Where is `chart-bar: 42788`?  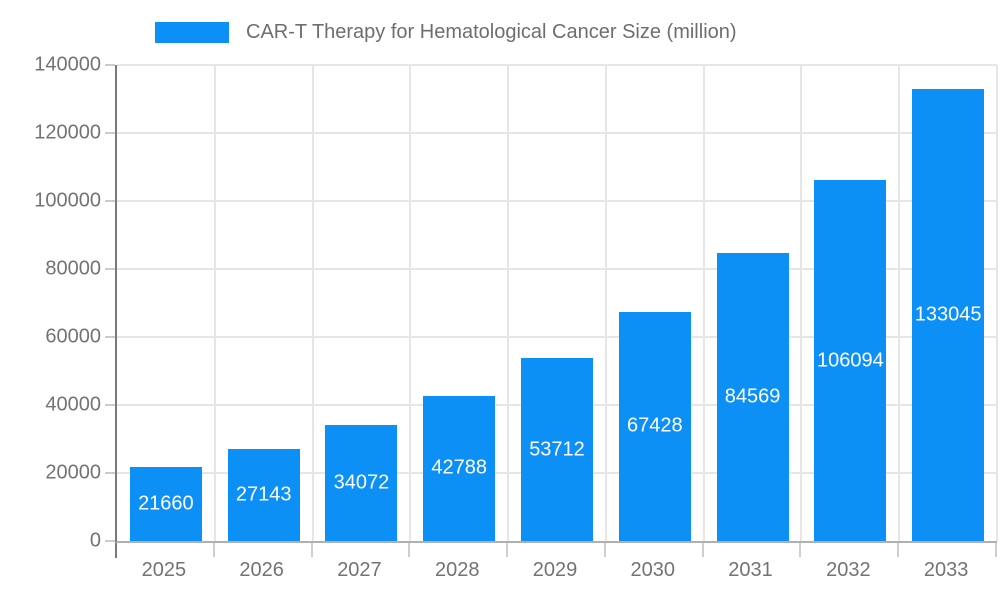 chart-bar: 42788 is located at coordinates (459, 468).